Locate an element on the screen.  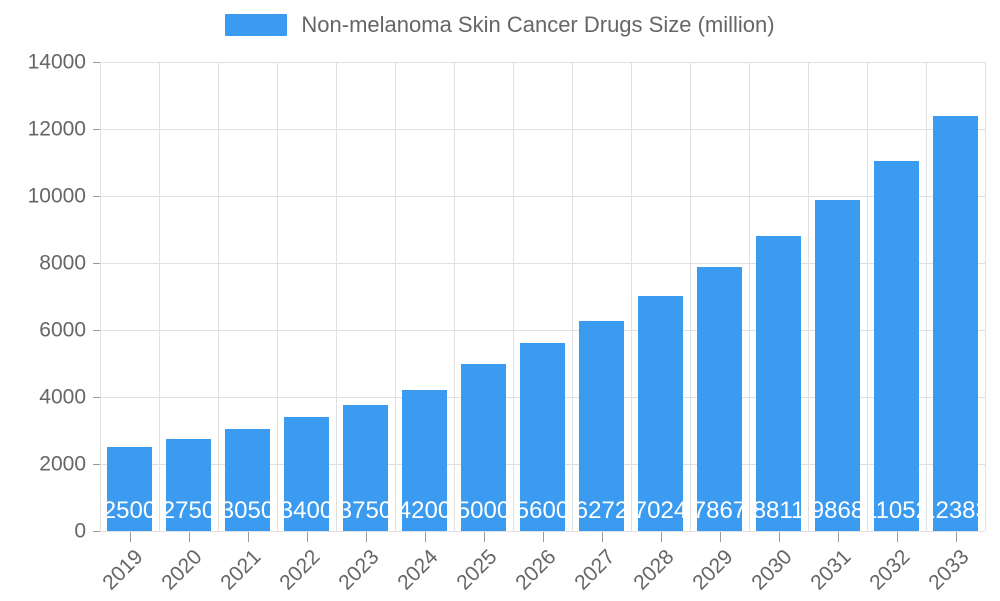
x-tick-label: 2033 is located at coordinates (948, 570).